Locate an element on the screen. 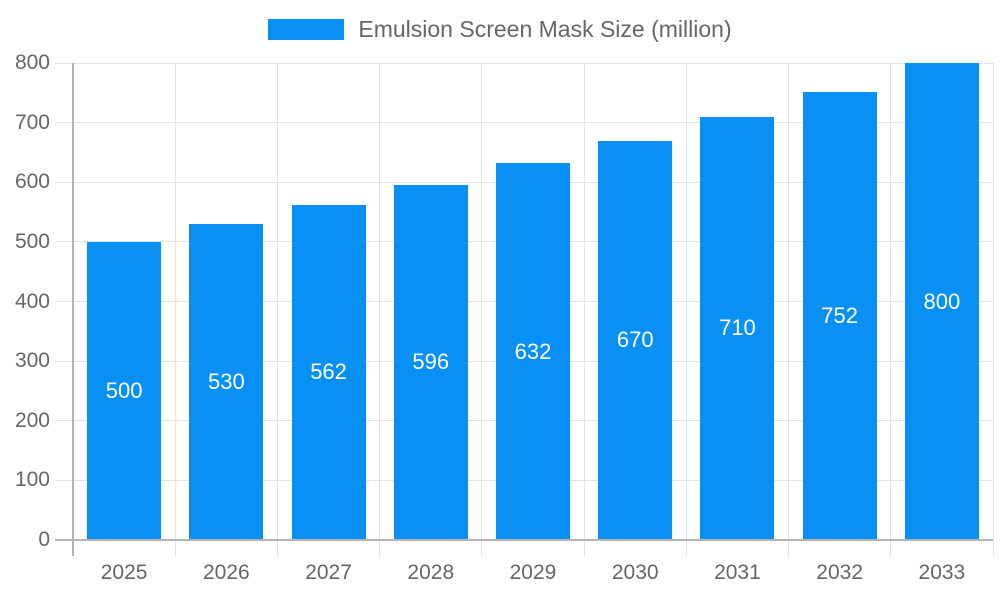 This screenshot has height=600, width=1000. bar-value-label: 632 is located at coordinates (533, 351).